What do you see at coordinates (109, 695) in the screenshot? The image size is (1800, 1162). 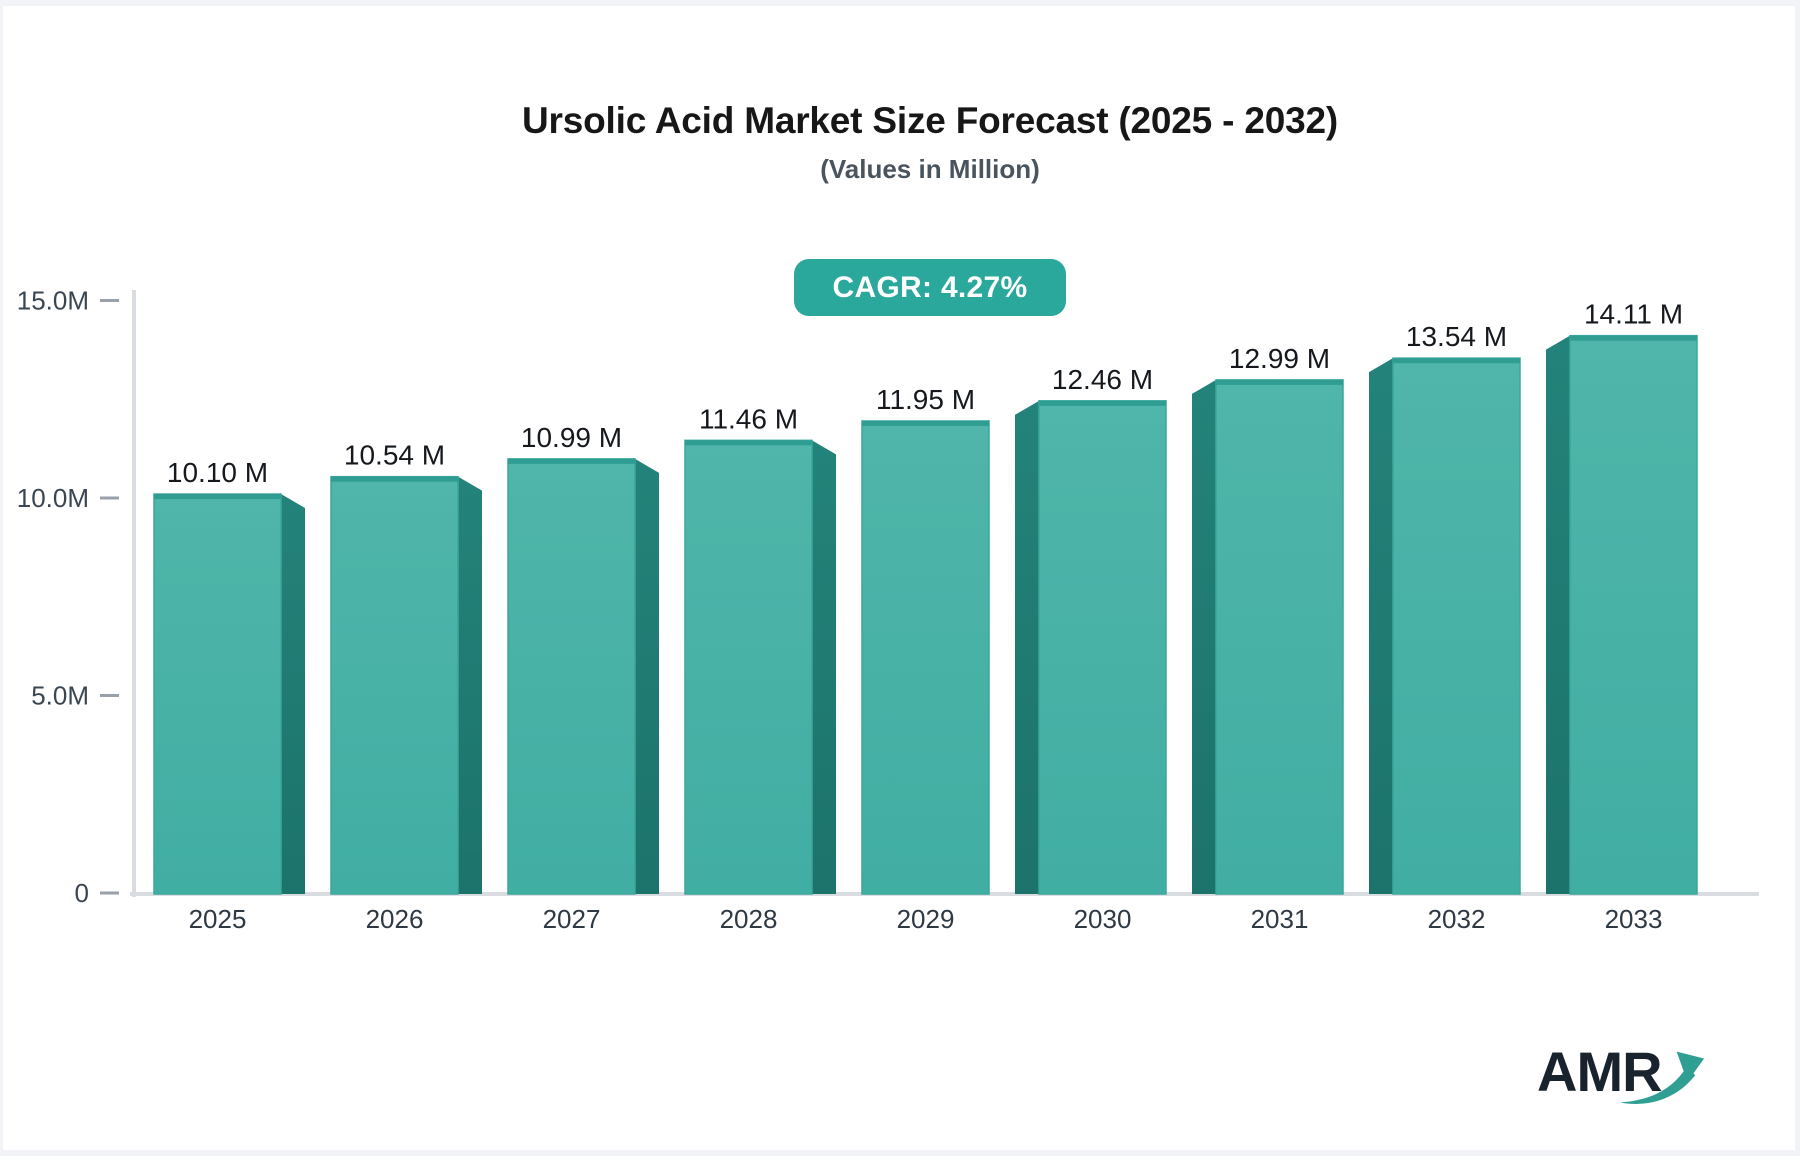 I see `y-tick-5.0M` at bounding box center [109, 695].